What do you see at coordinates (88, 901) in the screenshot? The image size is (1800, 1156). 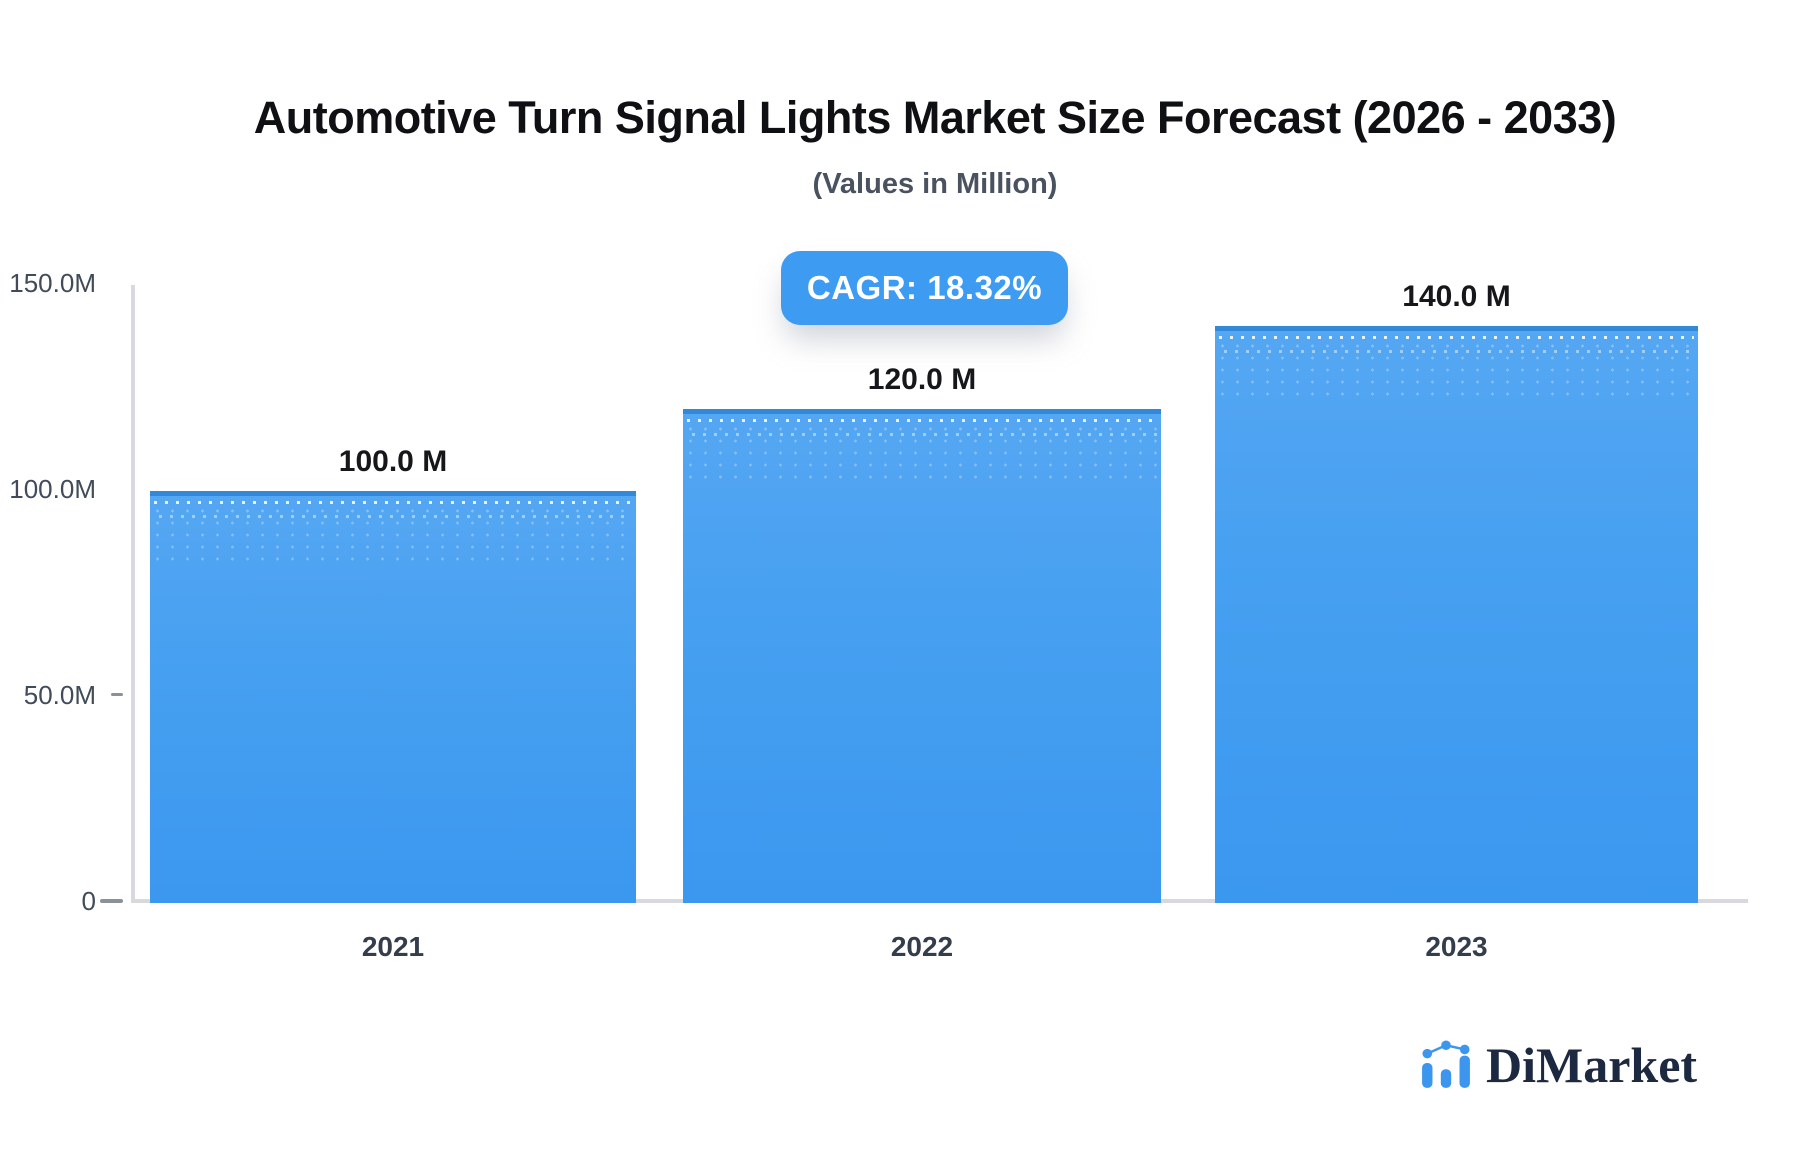 I see `y-tick-label: 0` at bounding box center [88, 901].